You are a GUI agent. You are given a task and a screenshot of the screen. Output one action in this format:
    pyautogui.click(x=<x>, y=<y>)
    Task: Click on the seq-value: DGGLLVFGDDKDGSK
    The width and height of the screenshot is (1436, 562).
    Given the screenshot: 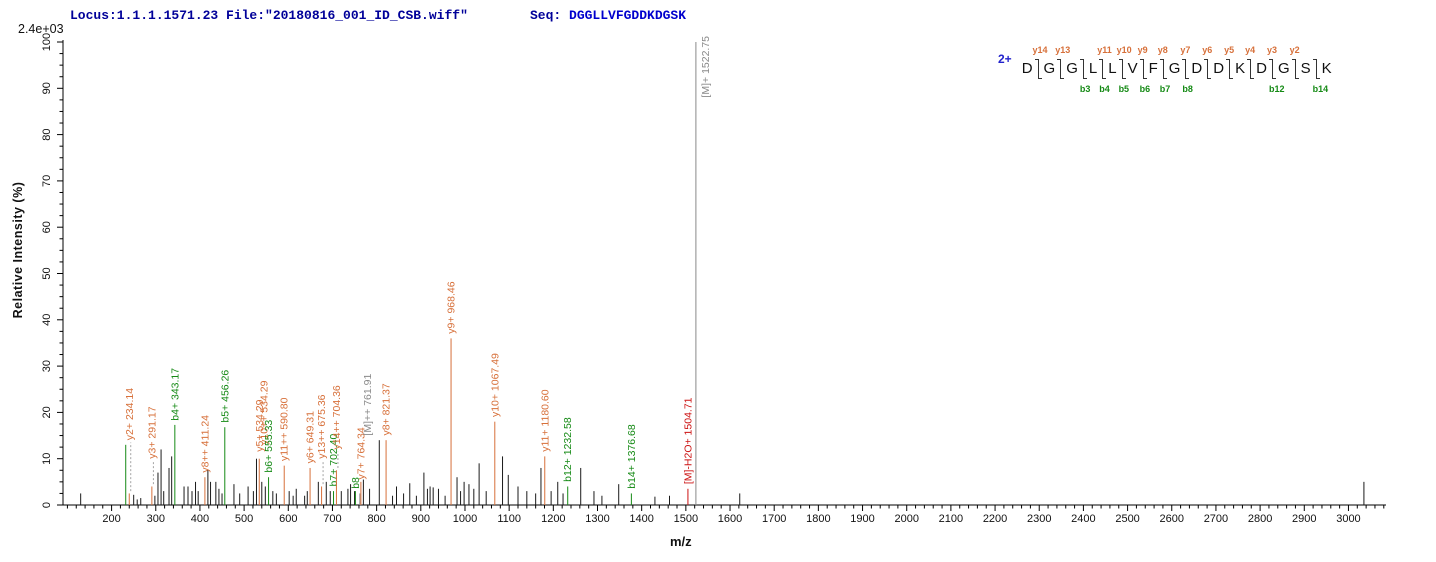 What is the action you would take?
    pyautogui.click(x=628, y=15)
    